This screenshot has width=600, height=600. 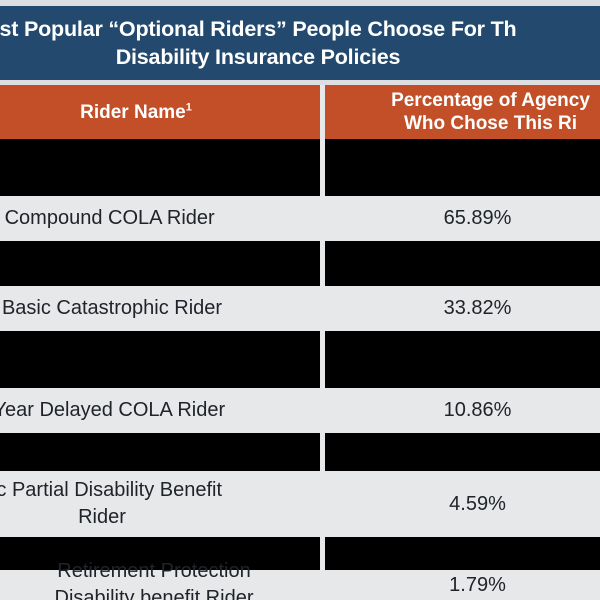 I want to click on table-row: % Compound COLA Rider 65.89%, so click(x=300, y=218).